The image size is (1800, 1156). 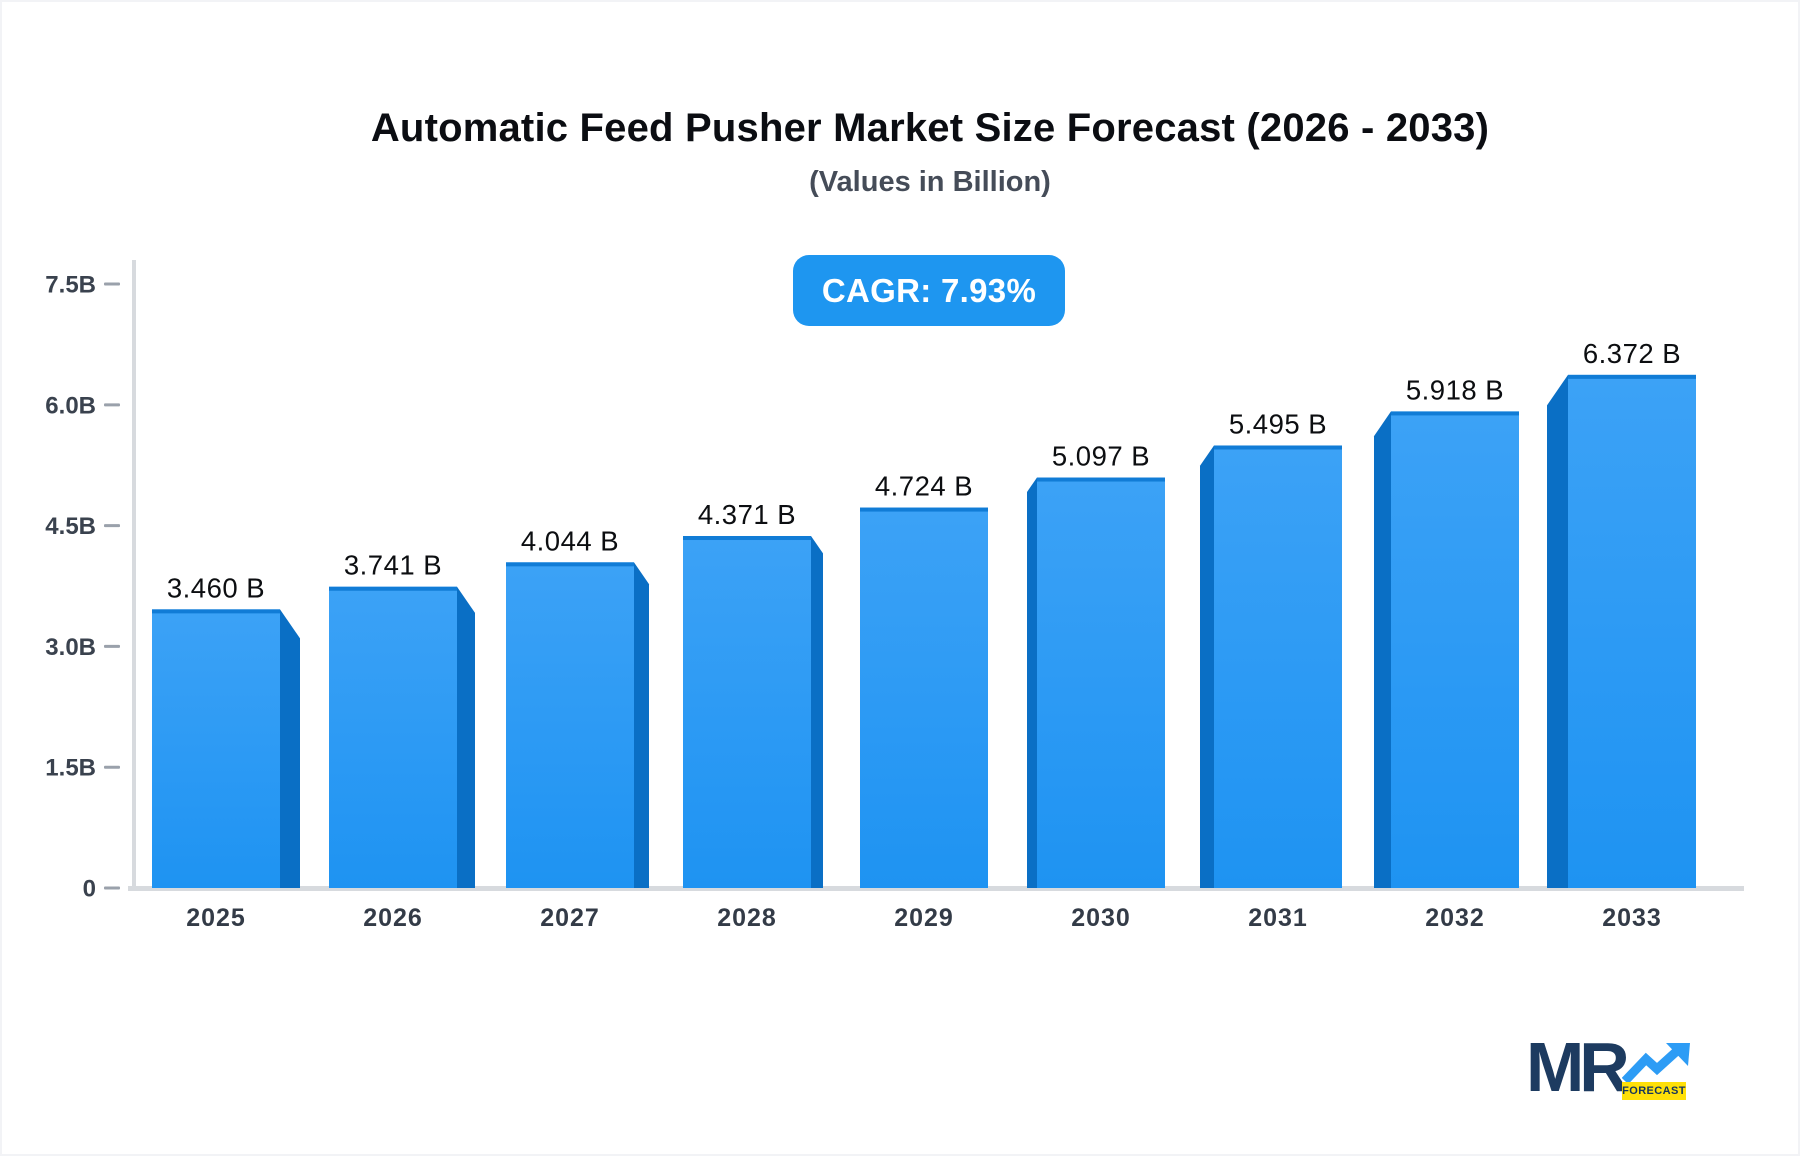 I want to click on bar-2025: 3.460 B 2025, so click(x=226, y=752).